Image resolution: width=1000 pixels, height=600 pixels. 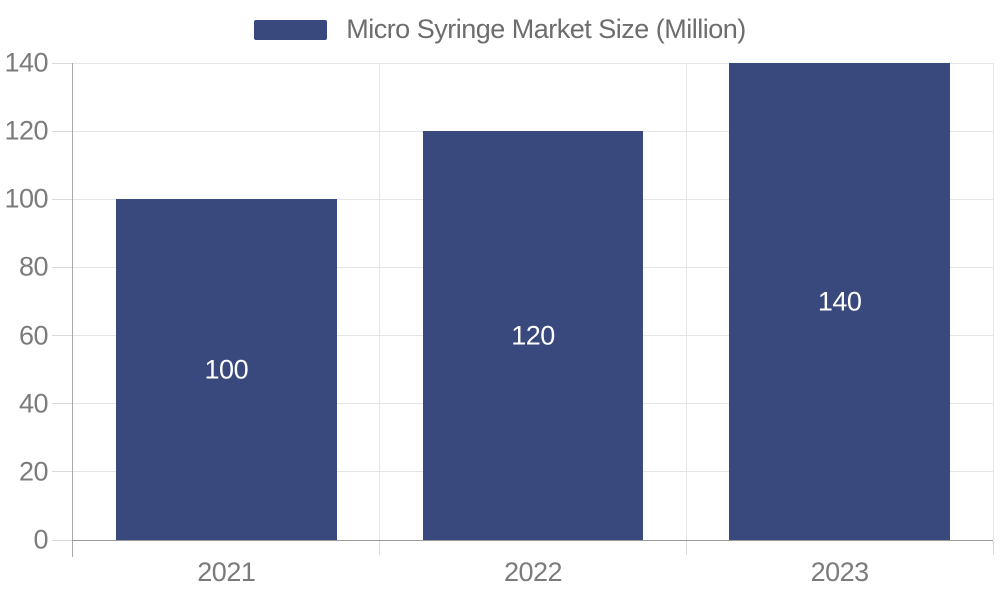 I want to click on x-axis-line, so click(x=532, y=540).